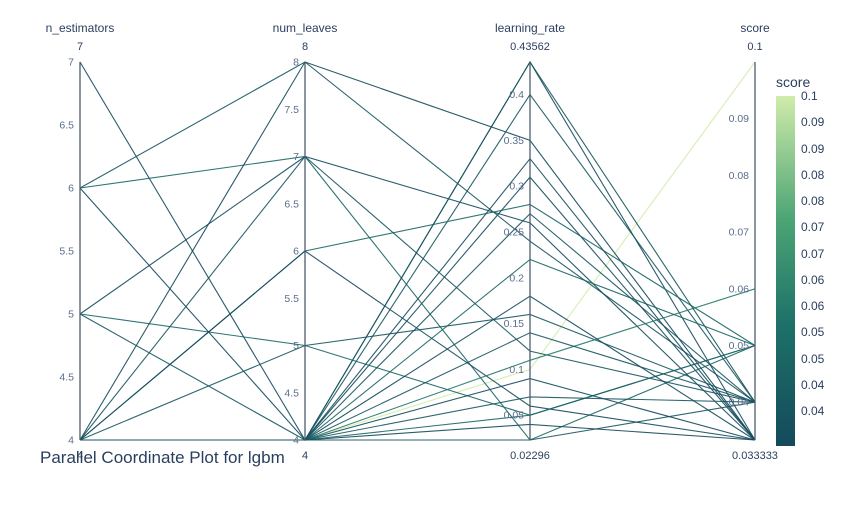 This screenshot has height=525, width=854. What do you see at coordinates (754, 47) in the screenshot?
I see `axis-max-label-score: 0.1` at bounding box center [754, 47].